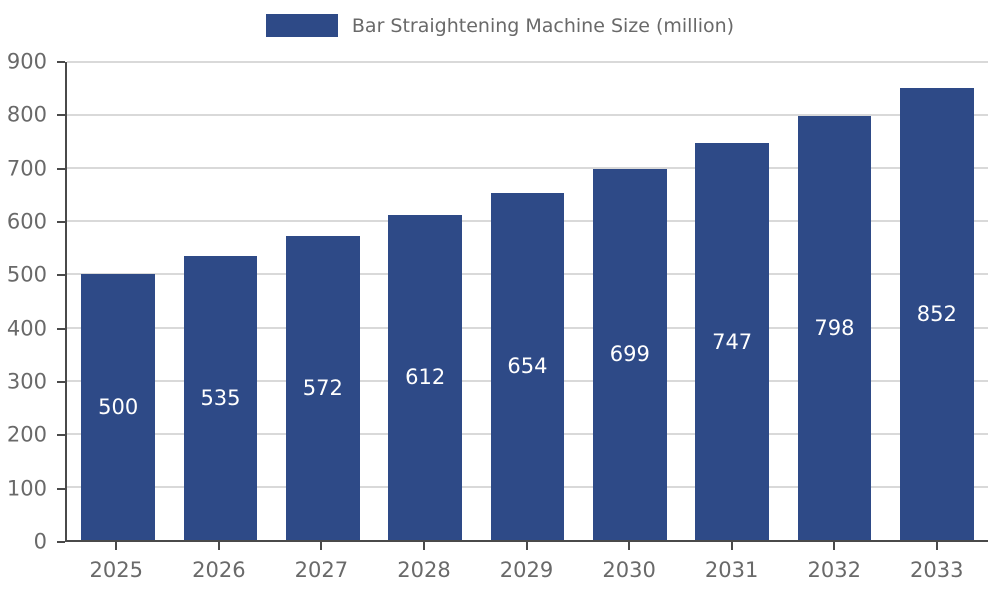  What do you see at coordinates (424, 570) in the screenshot?
I see `x-tick-label: 2028` at bounding box center [424, 570].